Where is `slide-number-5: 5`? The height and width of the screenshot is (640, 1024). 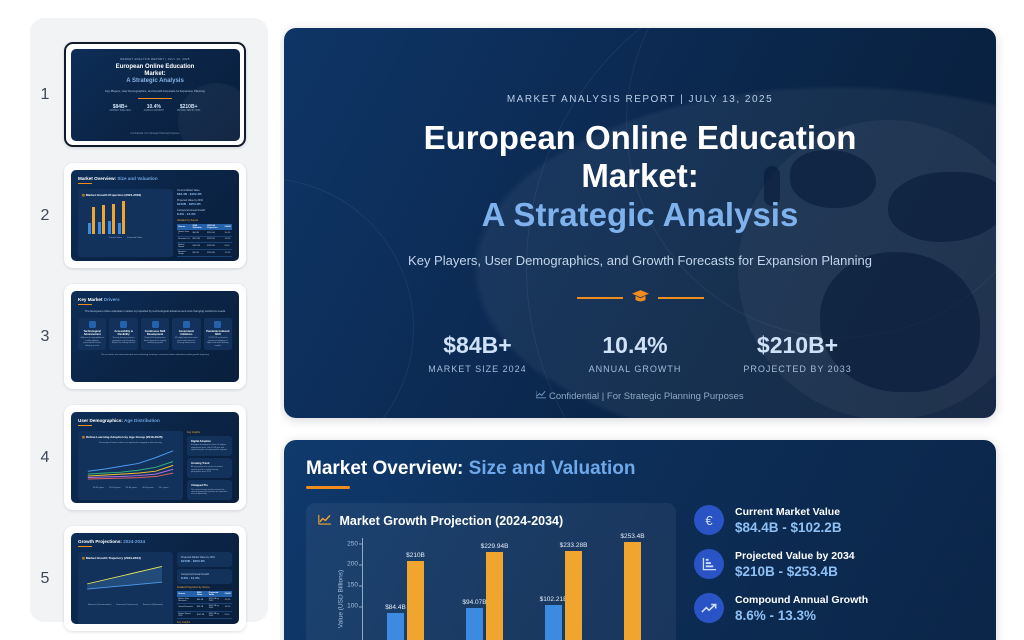
slide-number-5: 5 is located at coordinates (45, 578).